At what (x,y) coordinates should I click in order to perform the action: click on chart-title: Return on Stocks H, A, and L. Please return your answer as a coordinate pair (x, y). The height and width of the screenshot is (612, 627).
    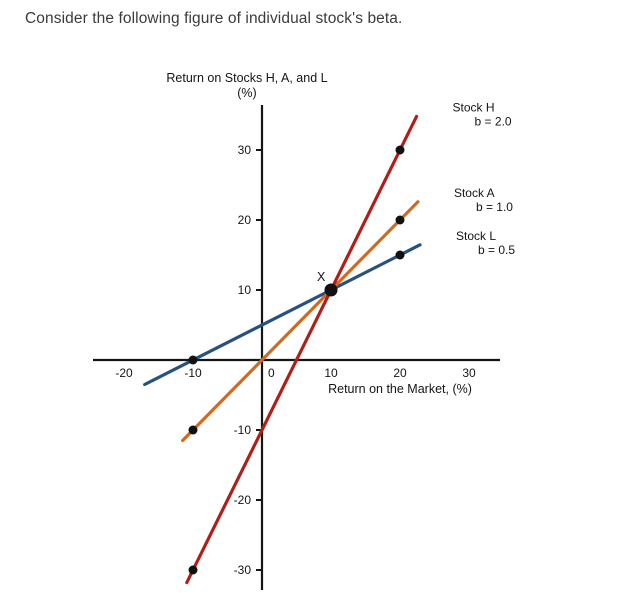
    Looking at the image, I should click on (246, 78).